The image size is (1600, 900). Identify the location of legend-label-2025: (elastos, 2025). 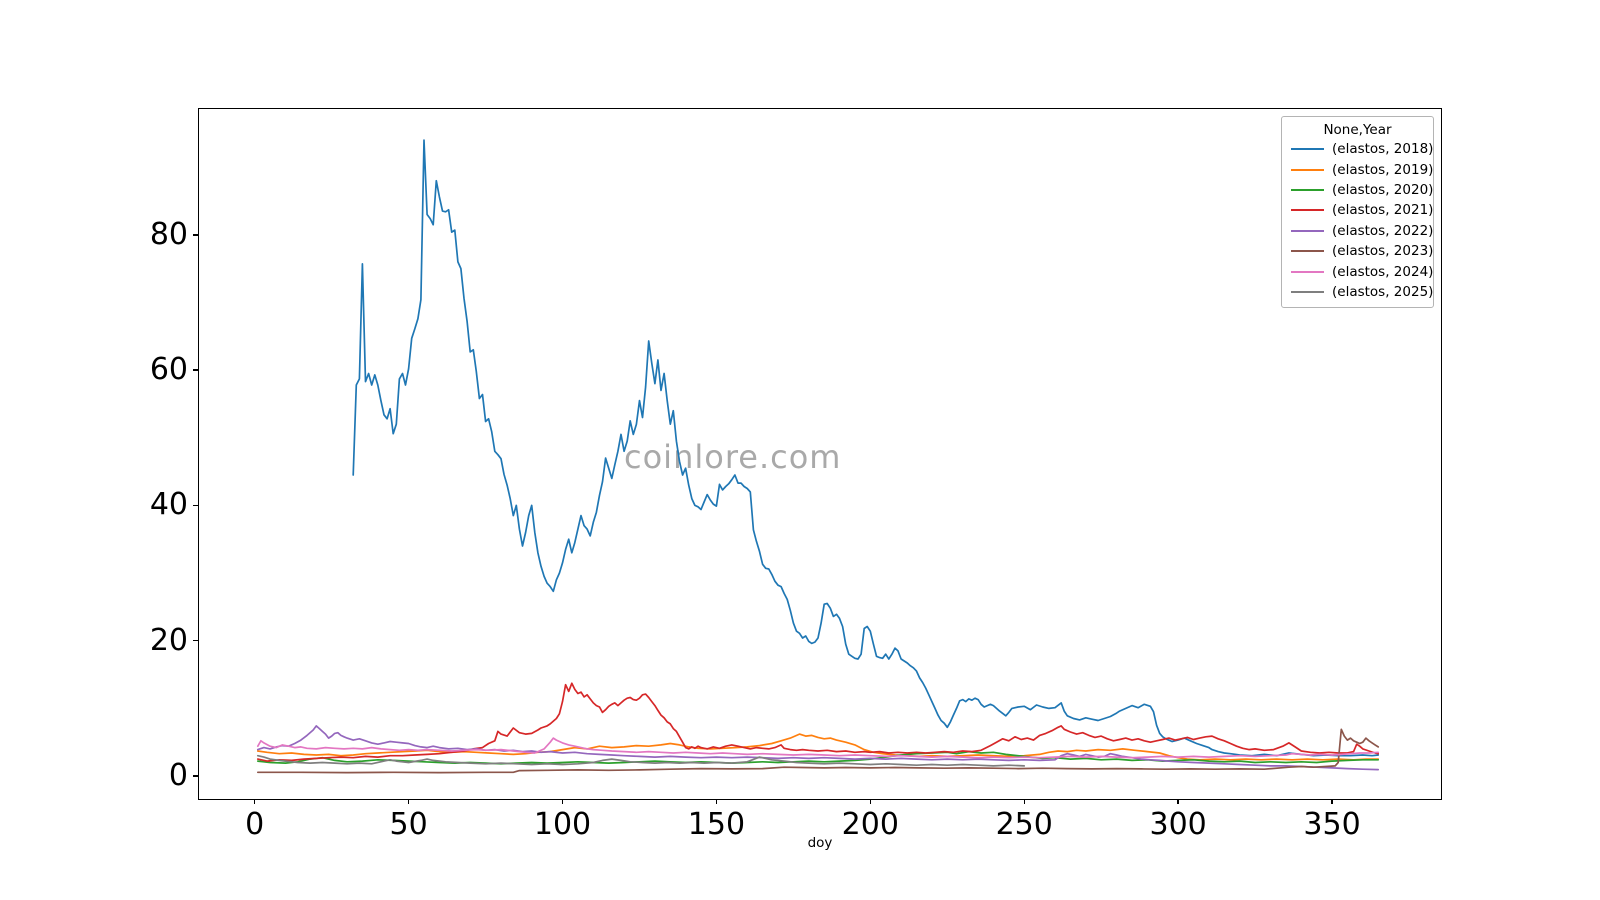
(1383, 291).